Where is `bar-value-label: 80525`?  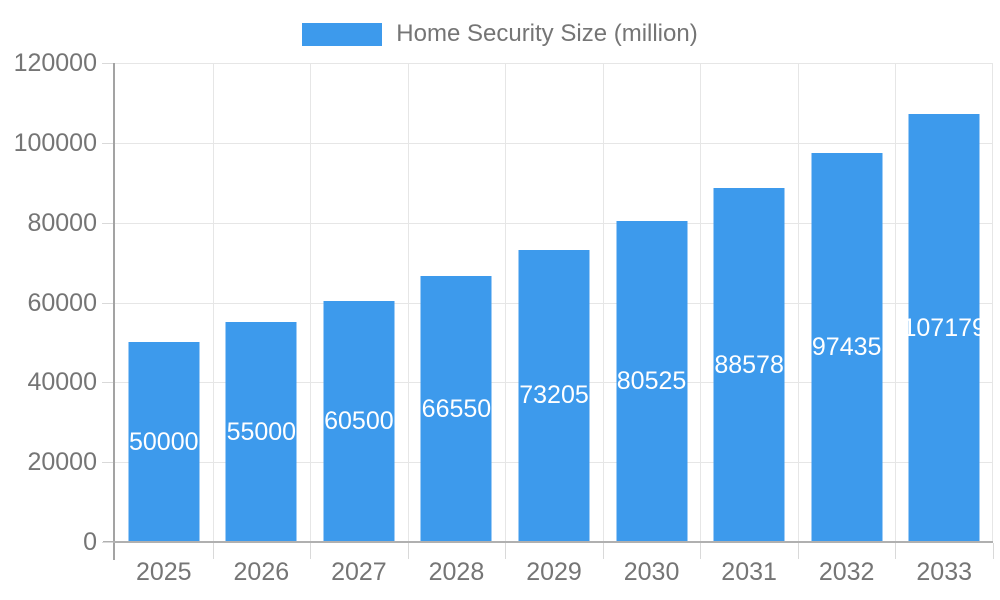
bar-value-label: 80525 is located at coordinates (651, 380).